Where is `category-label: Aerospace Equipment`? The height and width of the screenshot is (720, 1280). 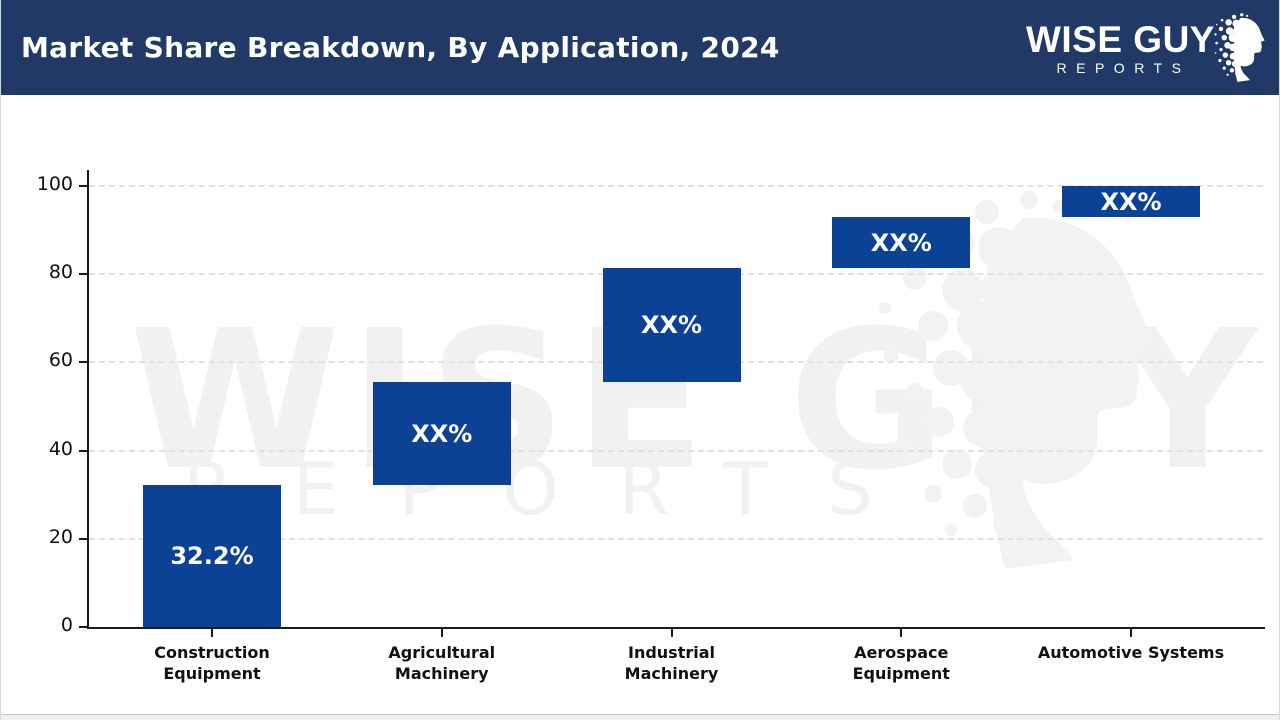 category-label: Aerospace Equipment is located at coordinates (901, 663).